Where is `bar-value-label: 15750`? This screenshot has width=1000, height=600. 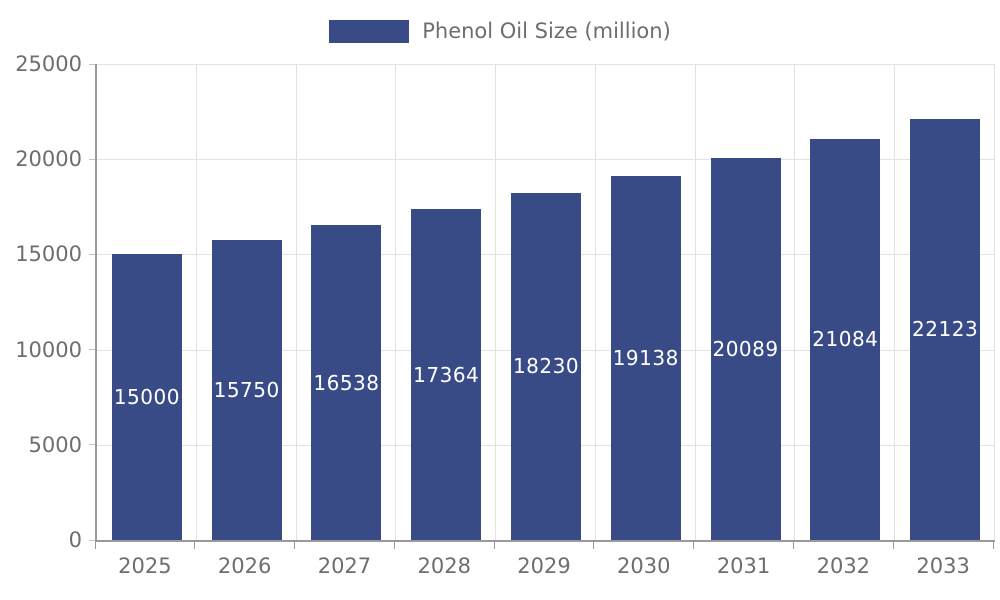 bar-value-label: 15750 is located at coordinates (246, 390).